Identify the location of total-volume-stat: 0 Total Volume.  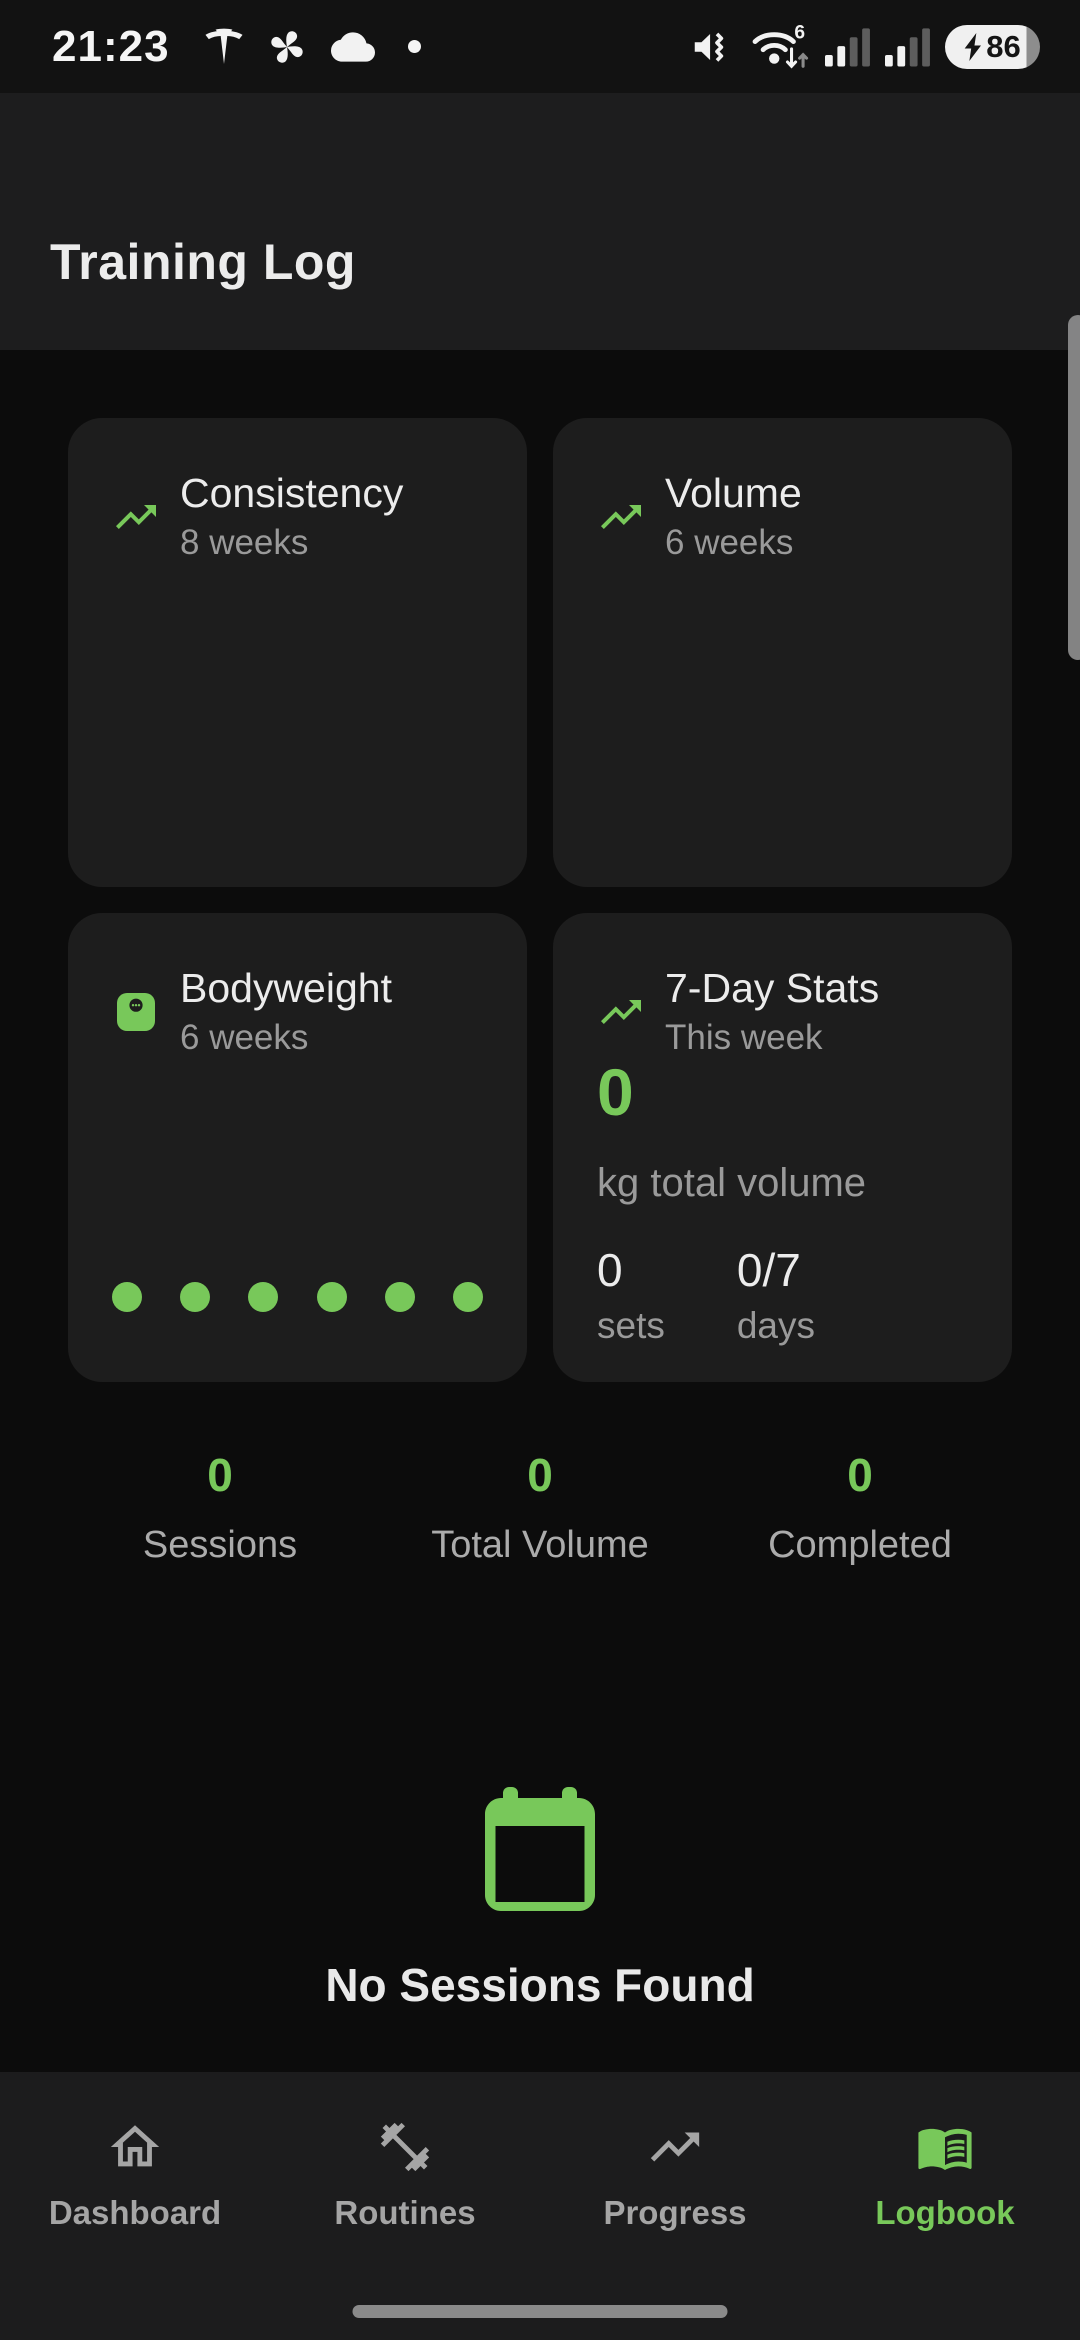
(540, 1509).